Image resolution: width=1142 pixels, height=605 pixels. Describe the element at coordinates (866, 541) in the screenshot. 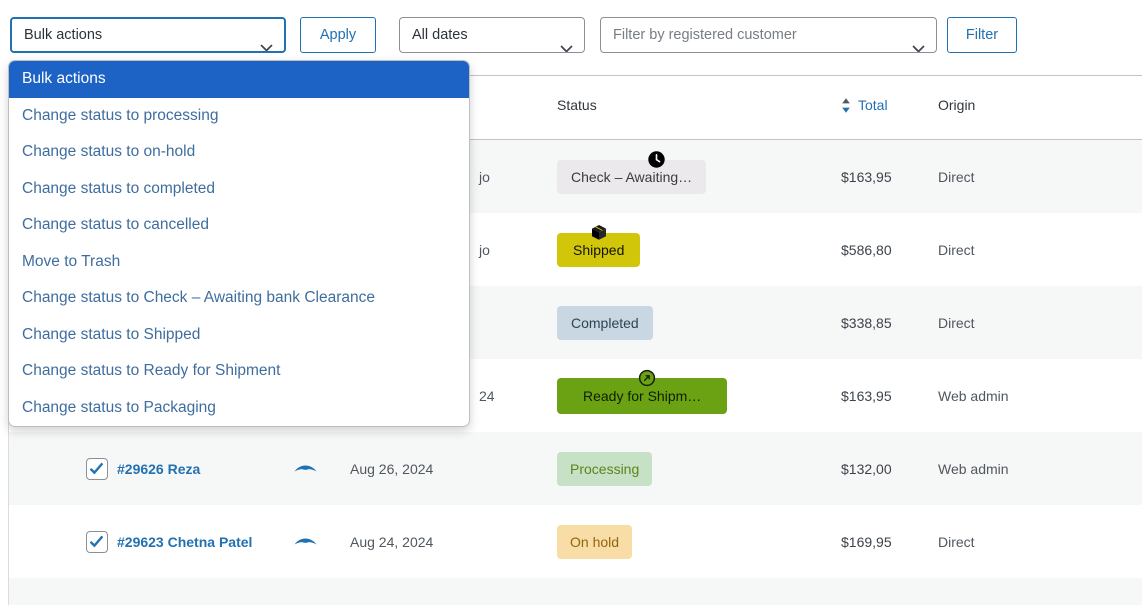

I see `order-total: $169,95` at that location.